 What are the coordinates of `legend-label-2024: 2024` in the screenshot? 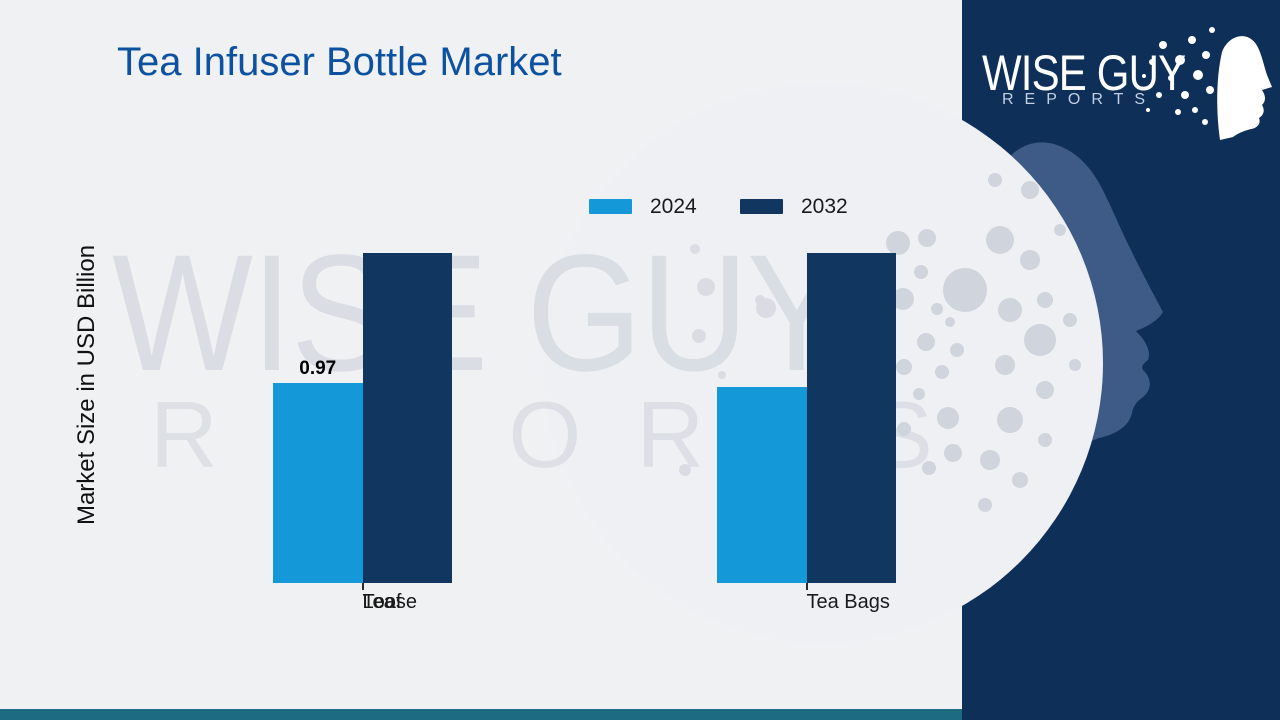 It's located at (673, 206).